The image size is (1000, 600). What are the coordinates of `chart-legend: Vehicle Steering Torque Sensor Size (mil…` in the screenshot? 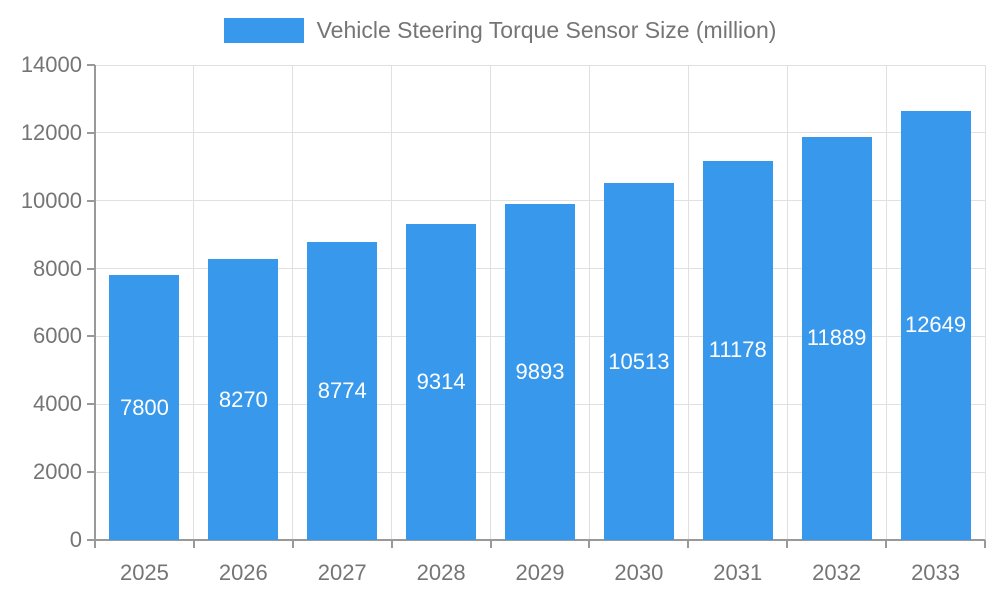 It's located at (500, 30).